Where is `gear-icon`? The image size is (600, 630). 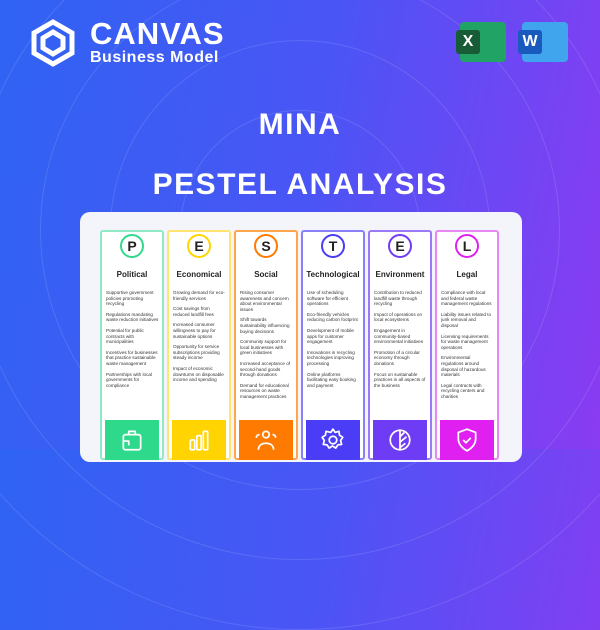 gear-icon is located at coordinates (332, 438).